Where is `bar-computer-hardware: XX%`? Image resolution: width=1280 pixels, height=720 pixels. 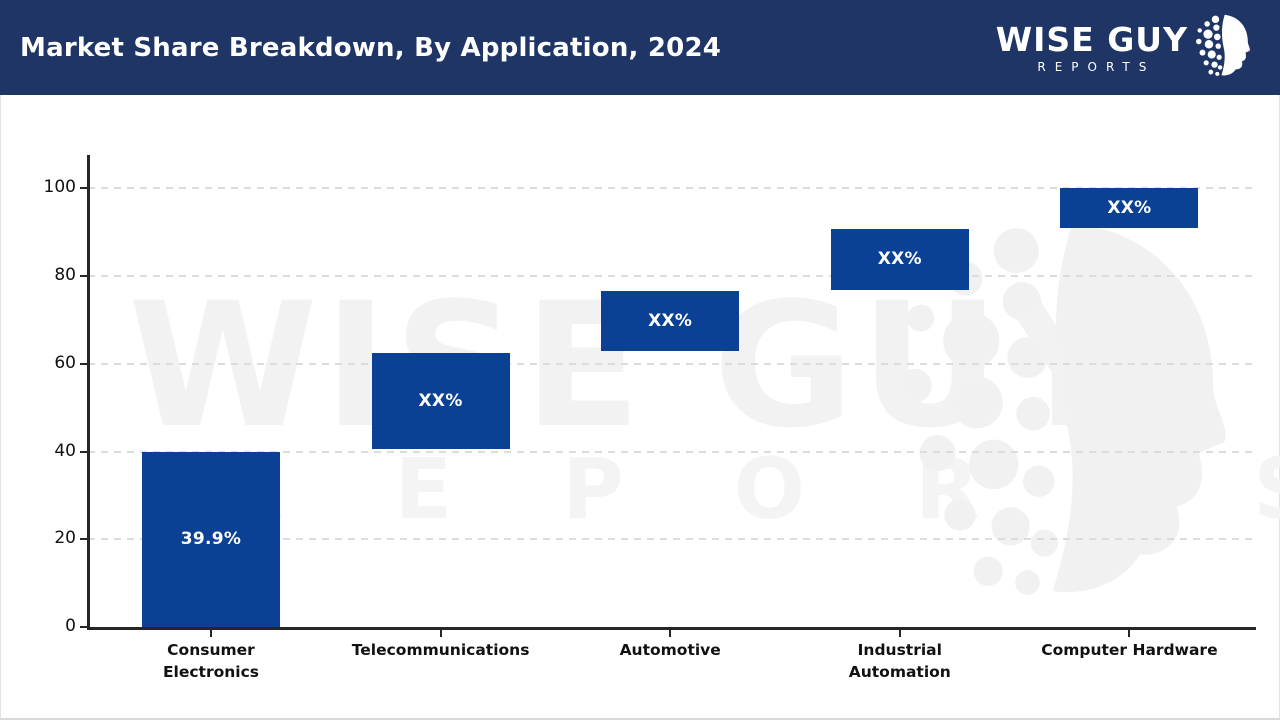 bar-computer-hardware: XX% is located at coordinates (1129, 208).